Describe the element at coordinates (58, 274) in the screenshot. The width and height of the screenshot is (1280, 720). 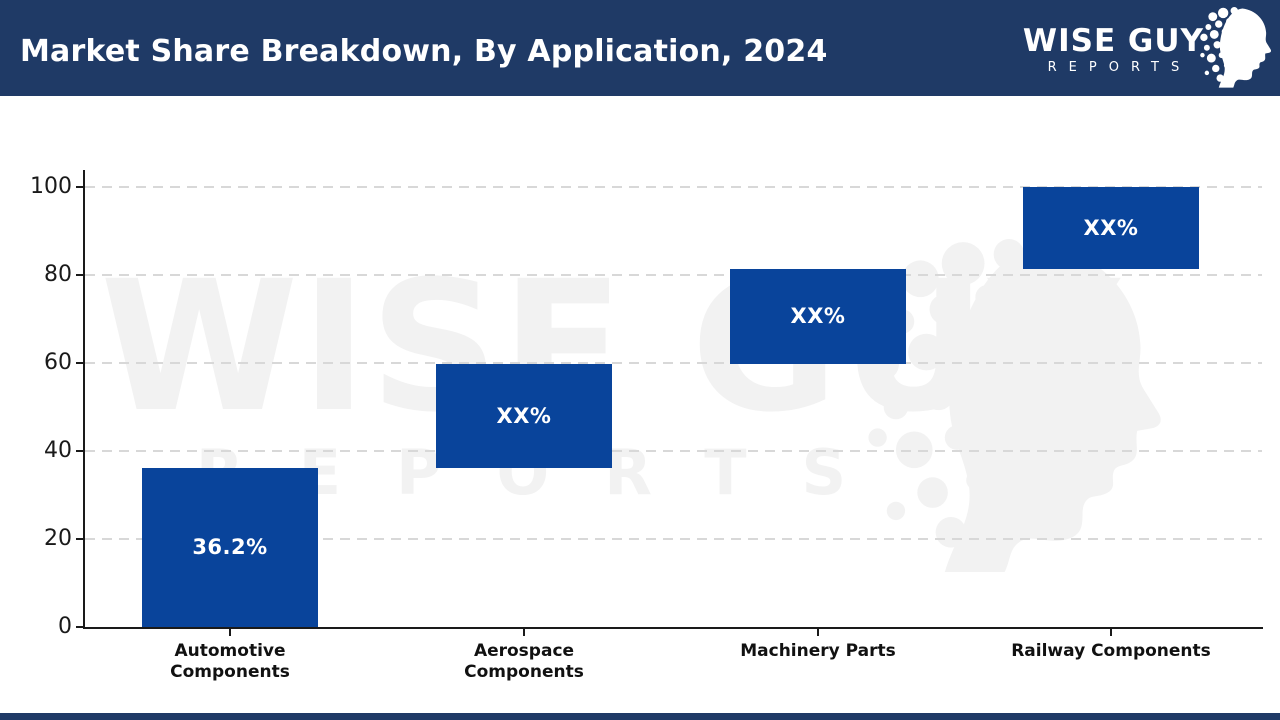
I see `y-tick-label-80: 80` at that location.